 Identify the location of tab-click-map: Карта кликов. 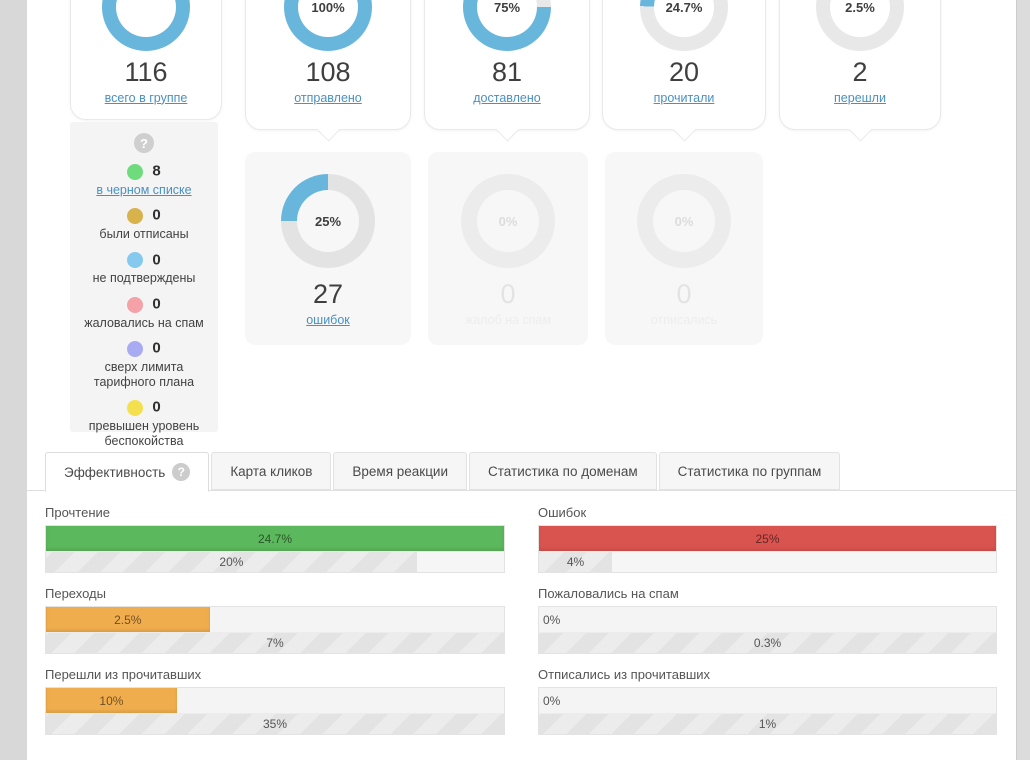
(271, 471).